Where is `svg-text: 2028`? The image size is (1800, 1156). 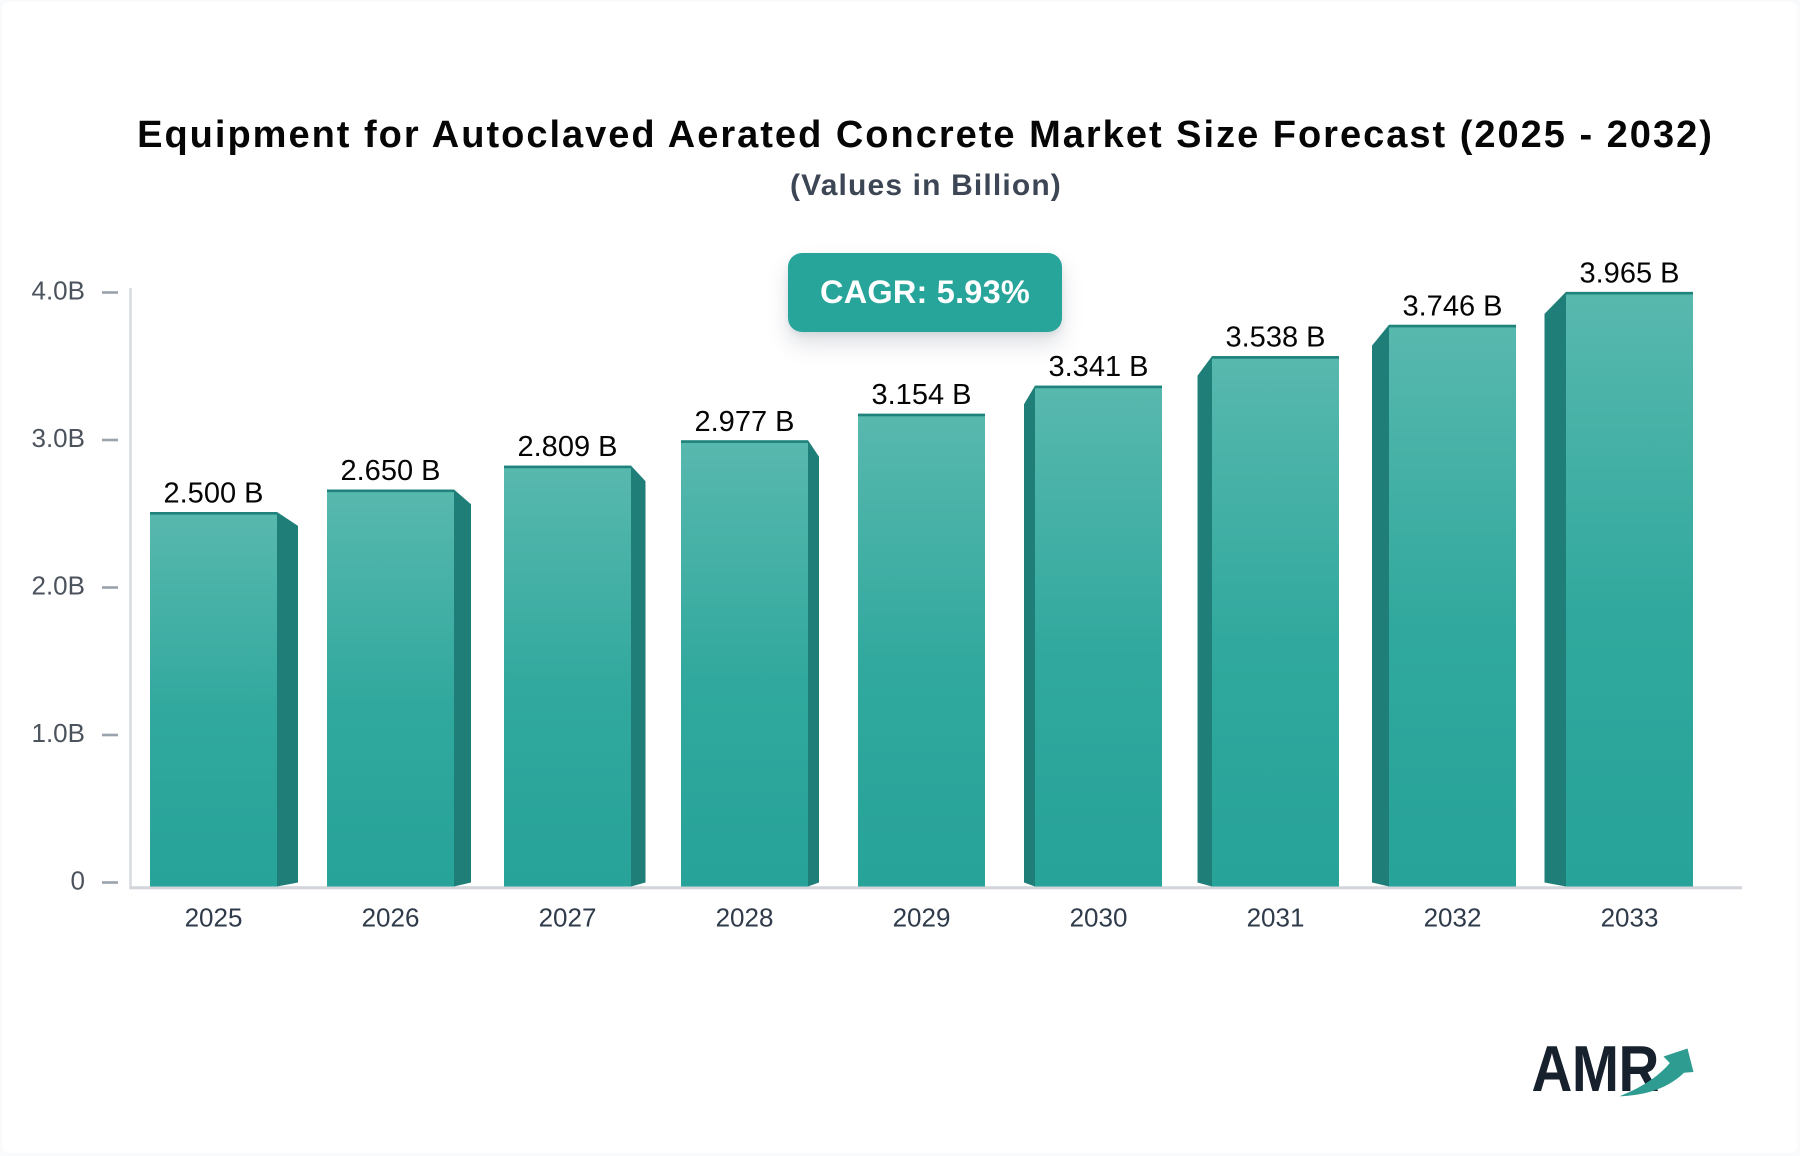
svg-text: 2028 is located at coordinates (745, 918).